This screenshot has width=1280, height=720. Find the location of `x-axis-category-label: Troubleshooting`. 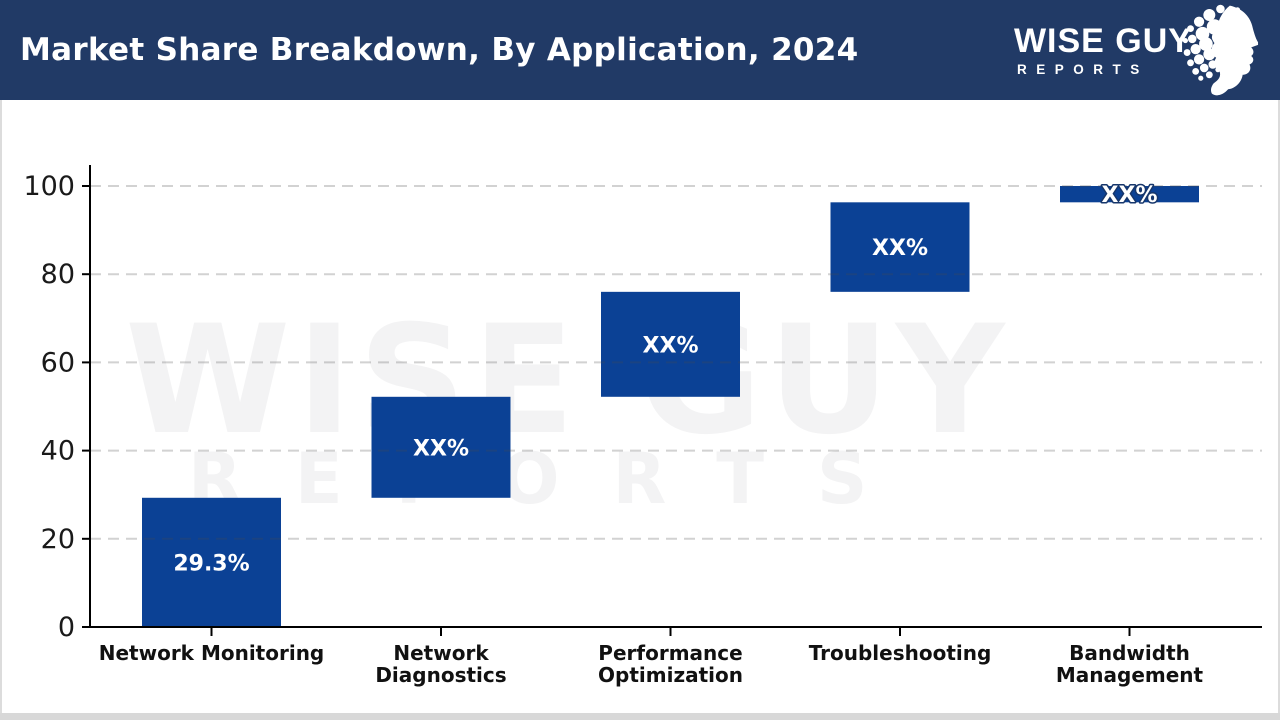

x-axis-category-label: Troubleshooting is located at coordinates (900, 653).